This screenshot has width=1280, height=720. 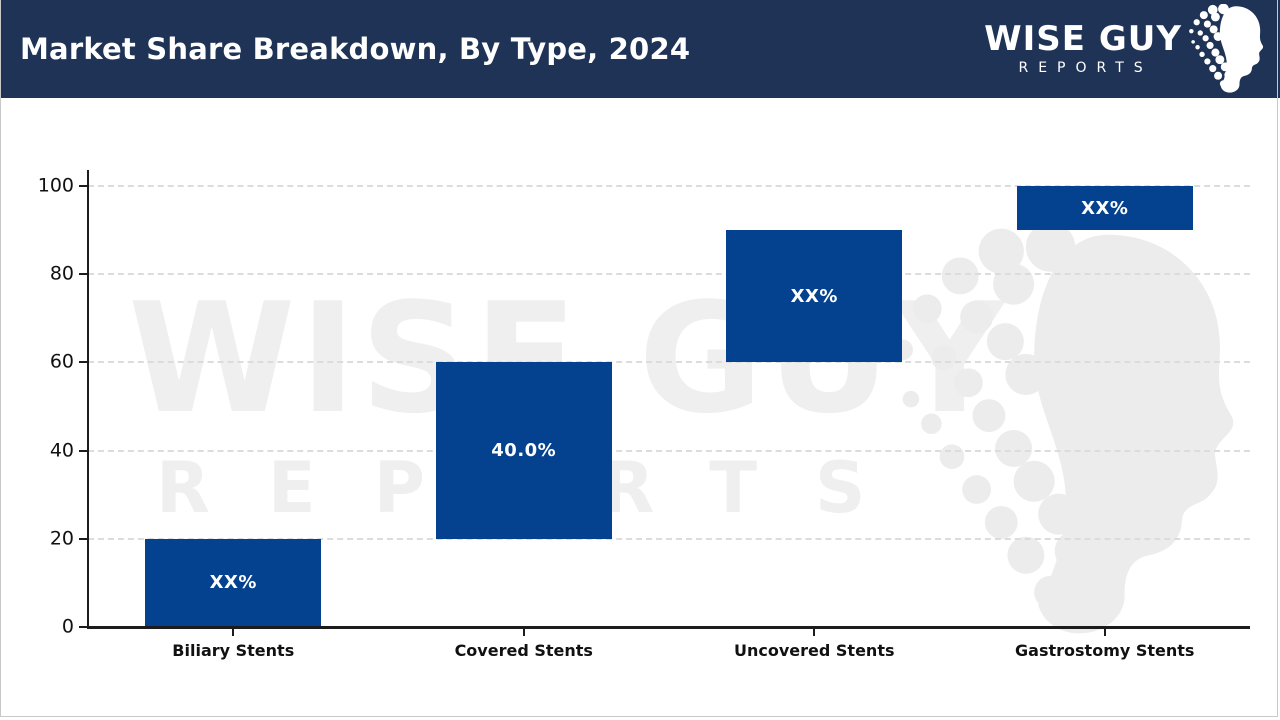 I want to click on x-axis-line, so click(x=668, y=627).